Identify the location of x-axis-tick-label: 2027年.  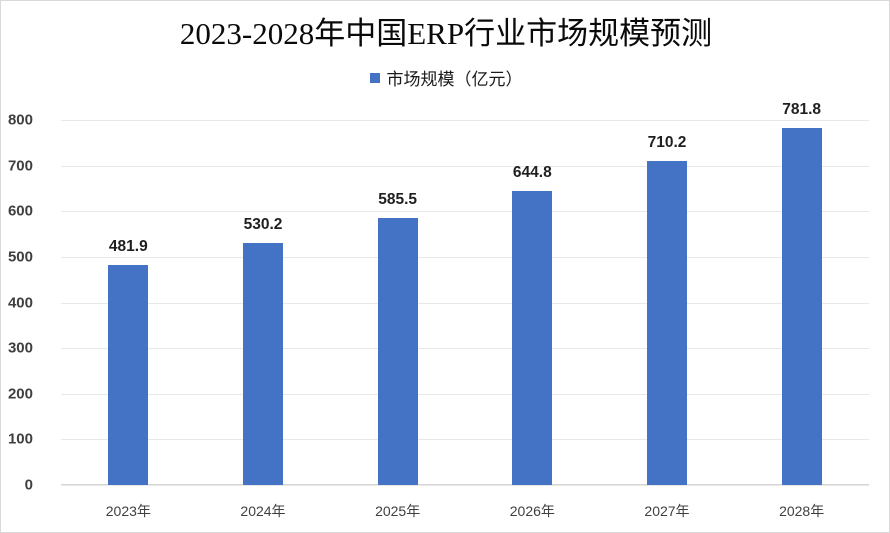
(667, 511).